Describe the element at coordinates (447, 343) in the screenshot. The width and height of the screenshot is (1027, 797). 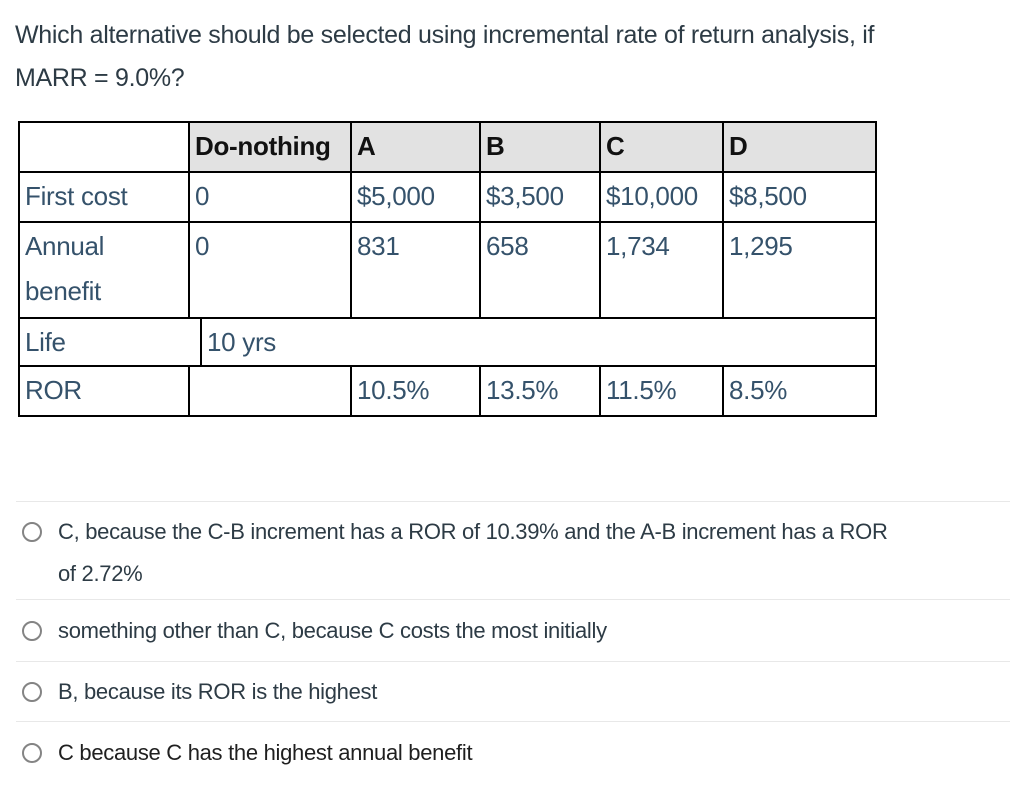
I see `table-row-life: Life 10 yrs` at that location.